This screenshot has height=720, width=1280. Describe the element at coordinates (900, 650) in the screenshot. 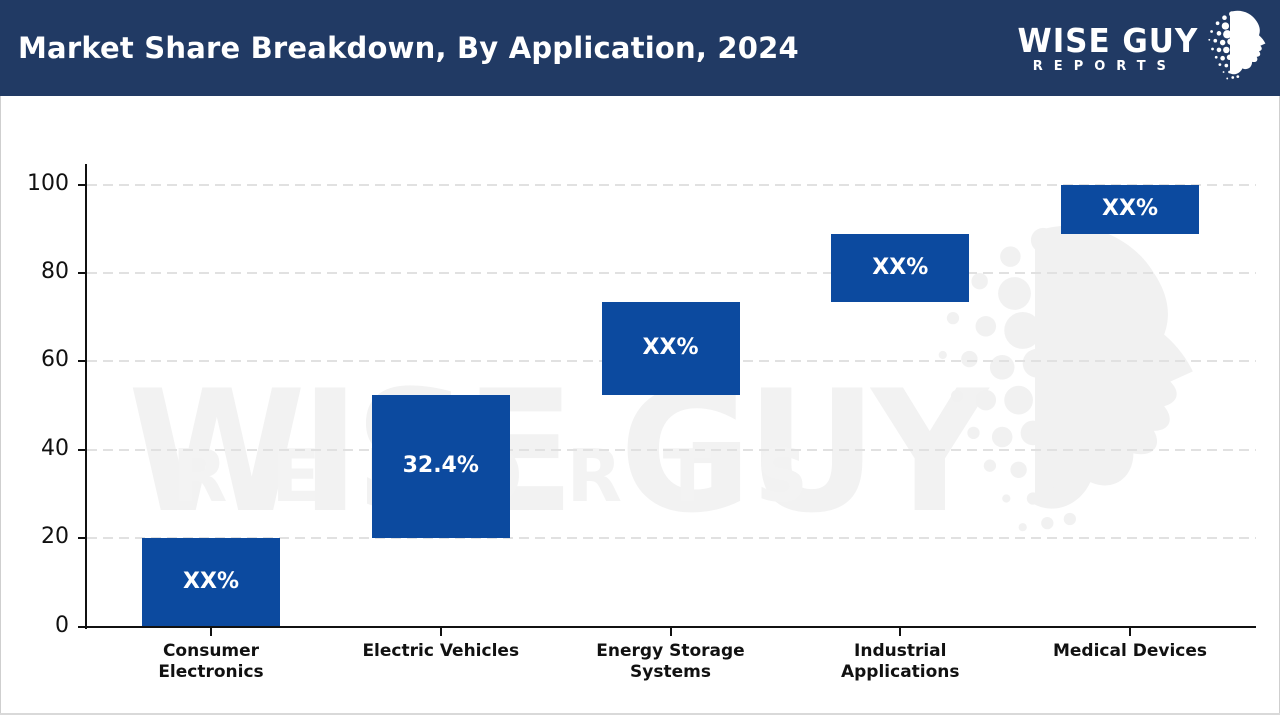

I see `x-category-label-line: Industrial` at that location.